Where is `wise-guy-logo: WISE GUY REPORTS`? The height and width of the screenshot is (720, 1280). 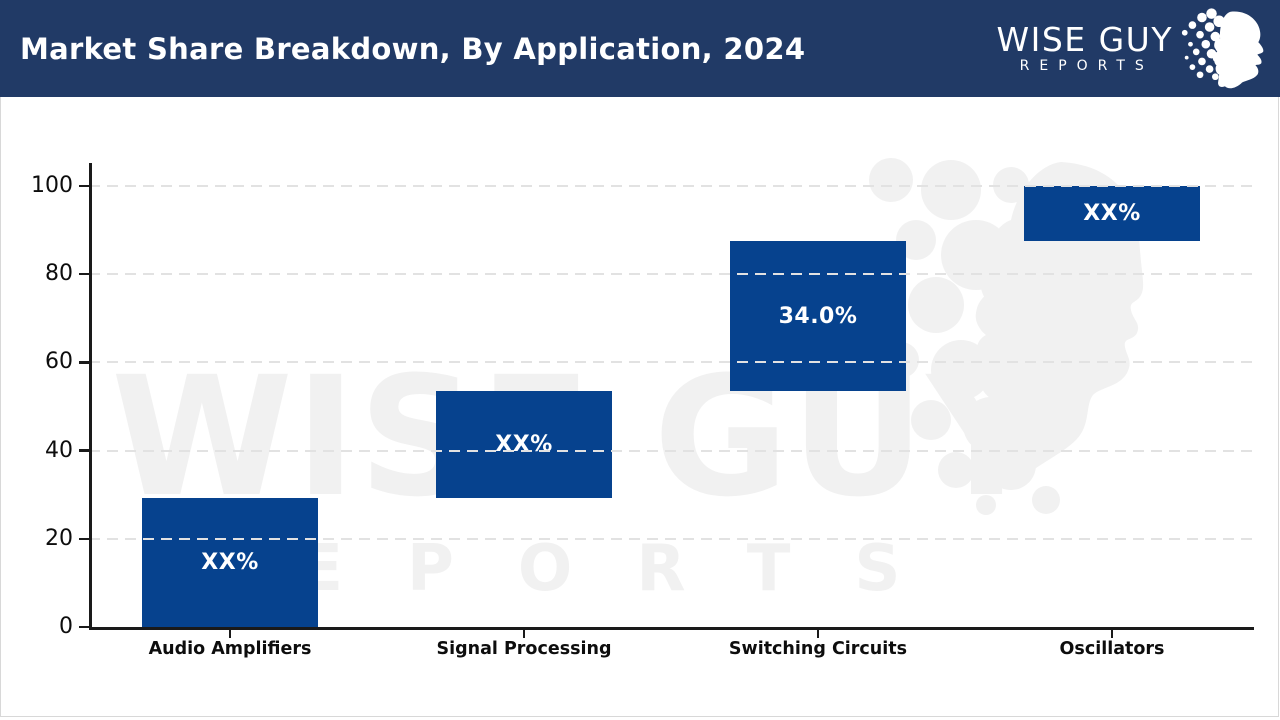
wise-guy-logo: WISE GUY REPORTS is located at coordinates (1133, 49).